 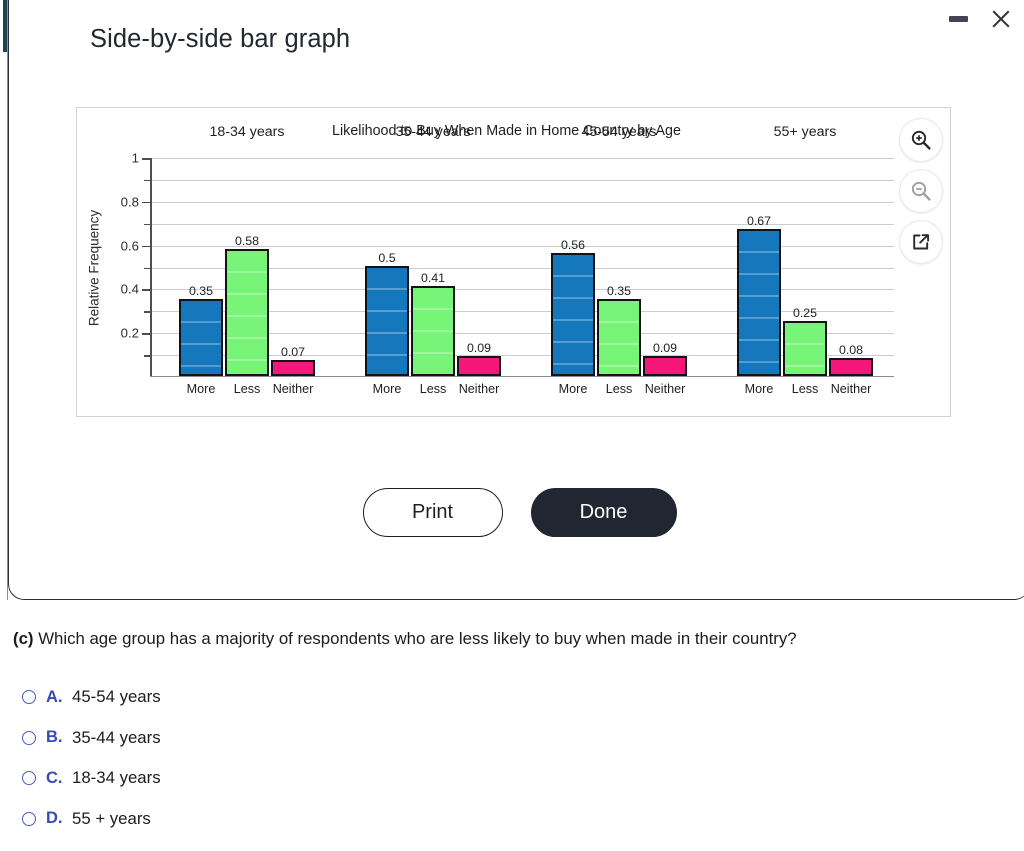 I want to click on dialog-title: Side-by-side bar graph, so click(x=220, y=39).